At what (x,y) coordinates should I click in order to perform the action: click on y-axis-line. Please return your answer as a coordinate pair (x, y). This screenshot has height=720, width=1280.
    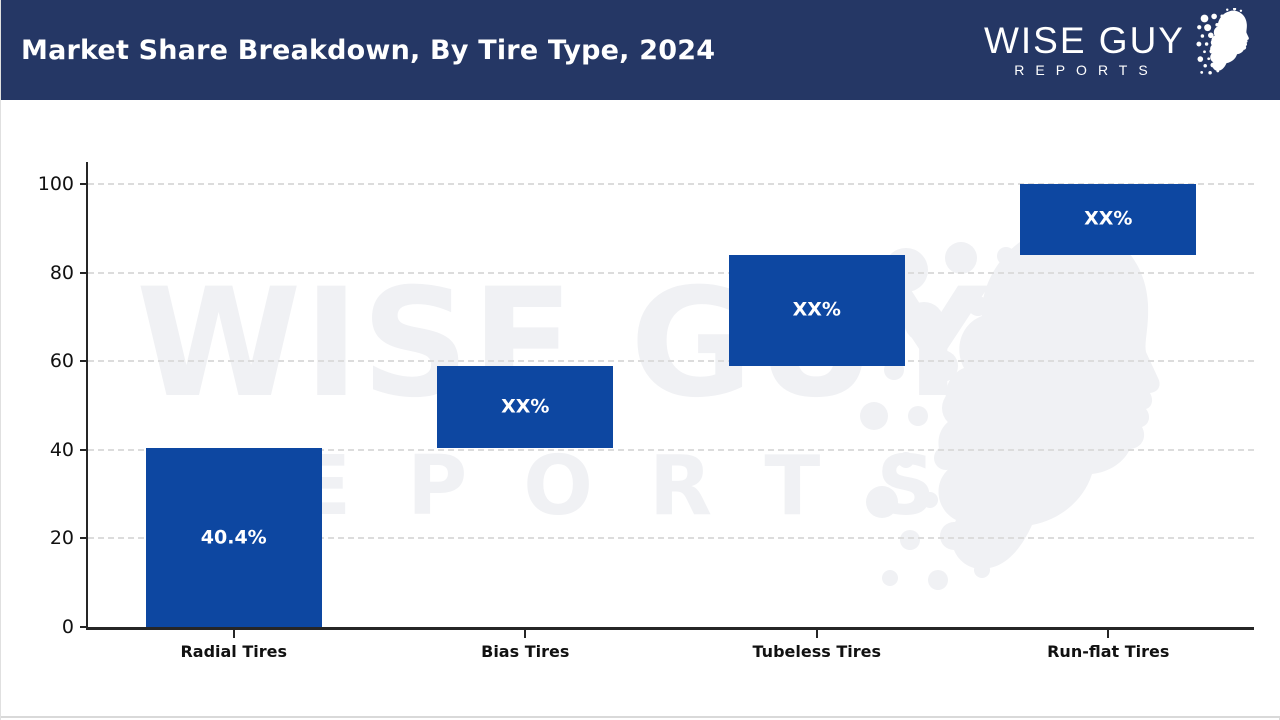
    Looking at the image, I should click on (87, 395).